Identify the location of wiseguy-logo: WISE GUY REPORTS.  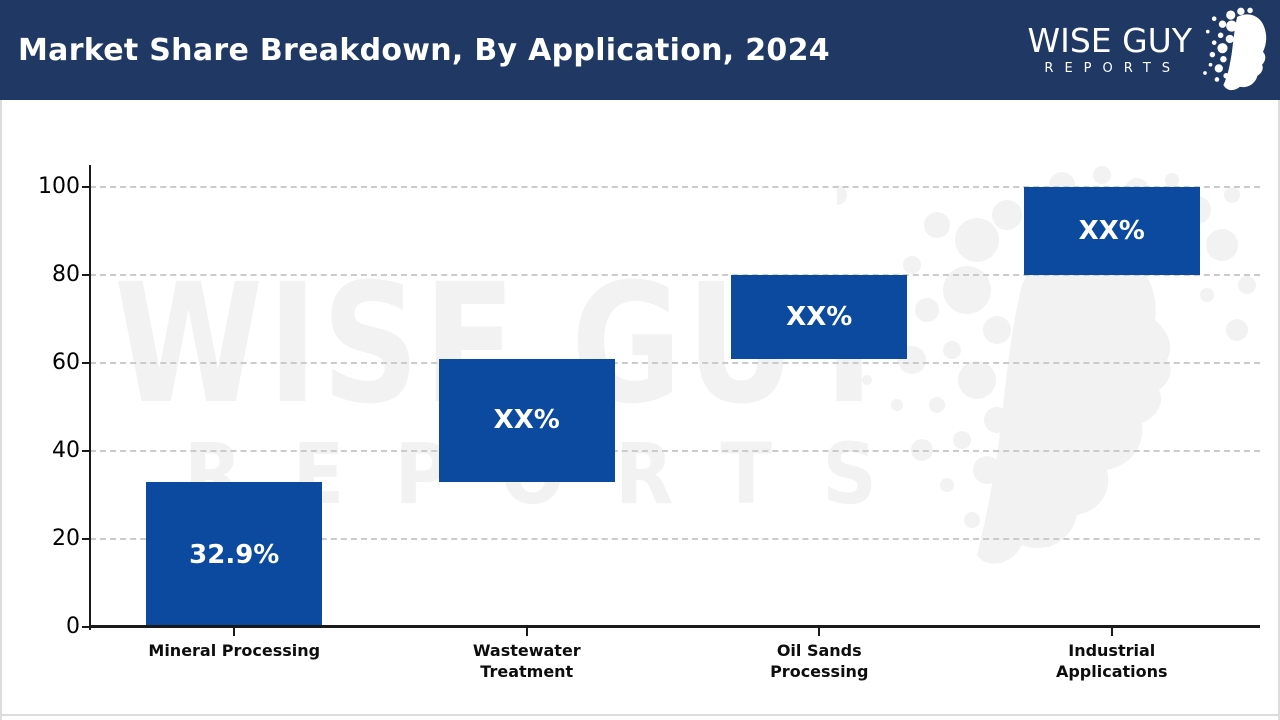
(1150, 50).